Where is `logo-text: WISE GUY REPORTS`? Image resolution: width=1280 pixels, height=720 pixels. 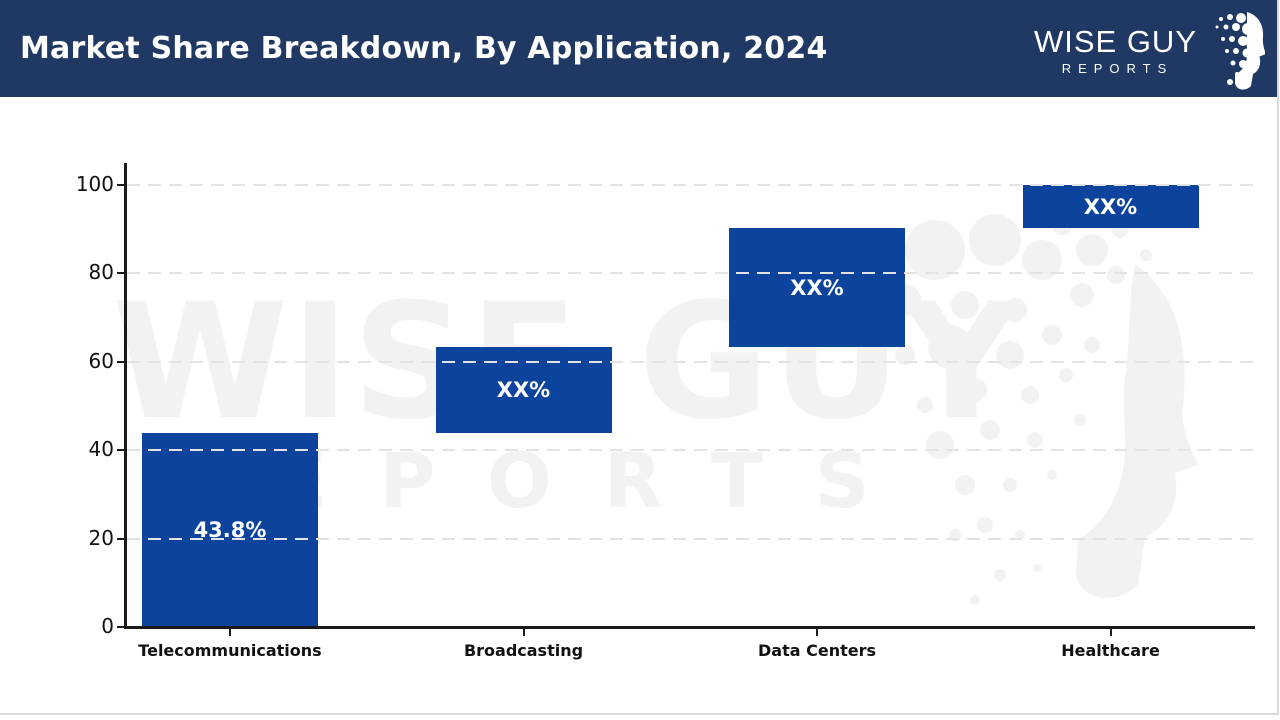
logo-text: WISE GUY REPORTS is located at coordinates (1115, 50).